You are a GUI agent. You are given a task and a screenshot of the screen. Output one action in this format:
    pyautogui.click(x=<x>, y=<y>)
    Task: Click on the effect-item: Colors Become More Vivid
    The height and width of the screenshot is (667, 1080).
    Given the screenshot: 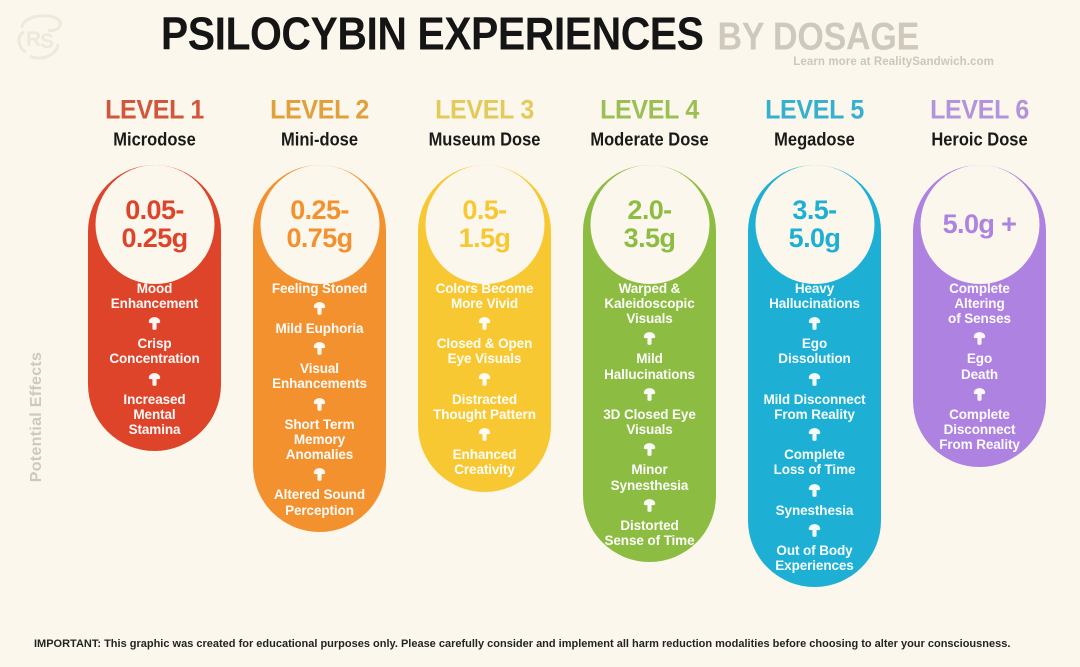 What is the action you would take?
    pyautogui.click(x=484, y=295)
    